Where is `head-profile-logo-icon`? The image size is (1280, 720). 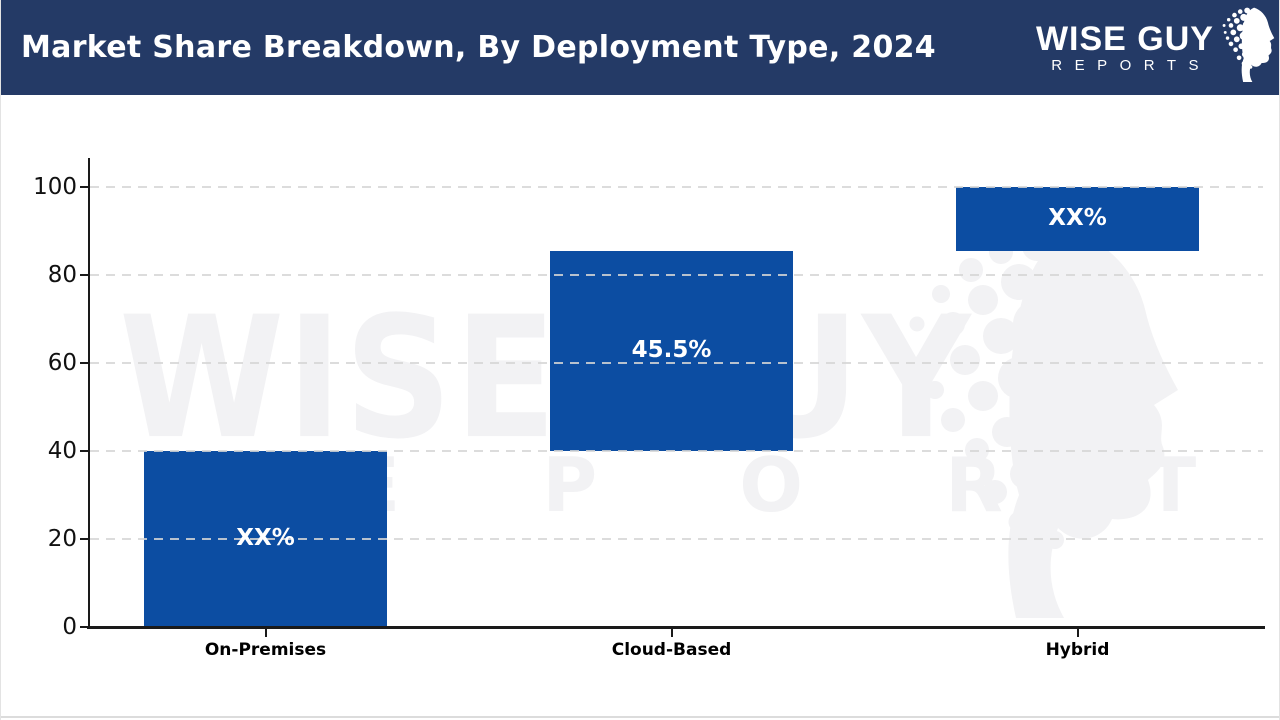 head-profile-logo-icon is located at coordinates (1246, 44).